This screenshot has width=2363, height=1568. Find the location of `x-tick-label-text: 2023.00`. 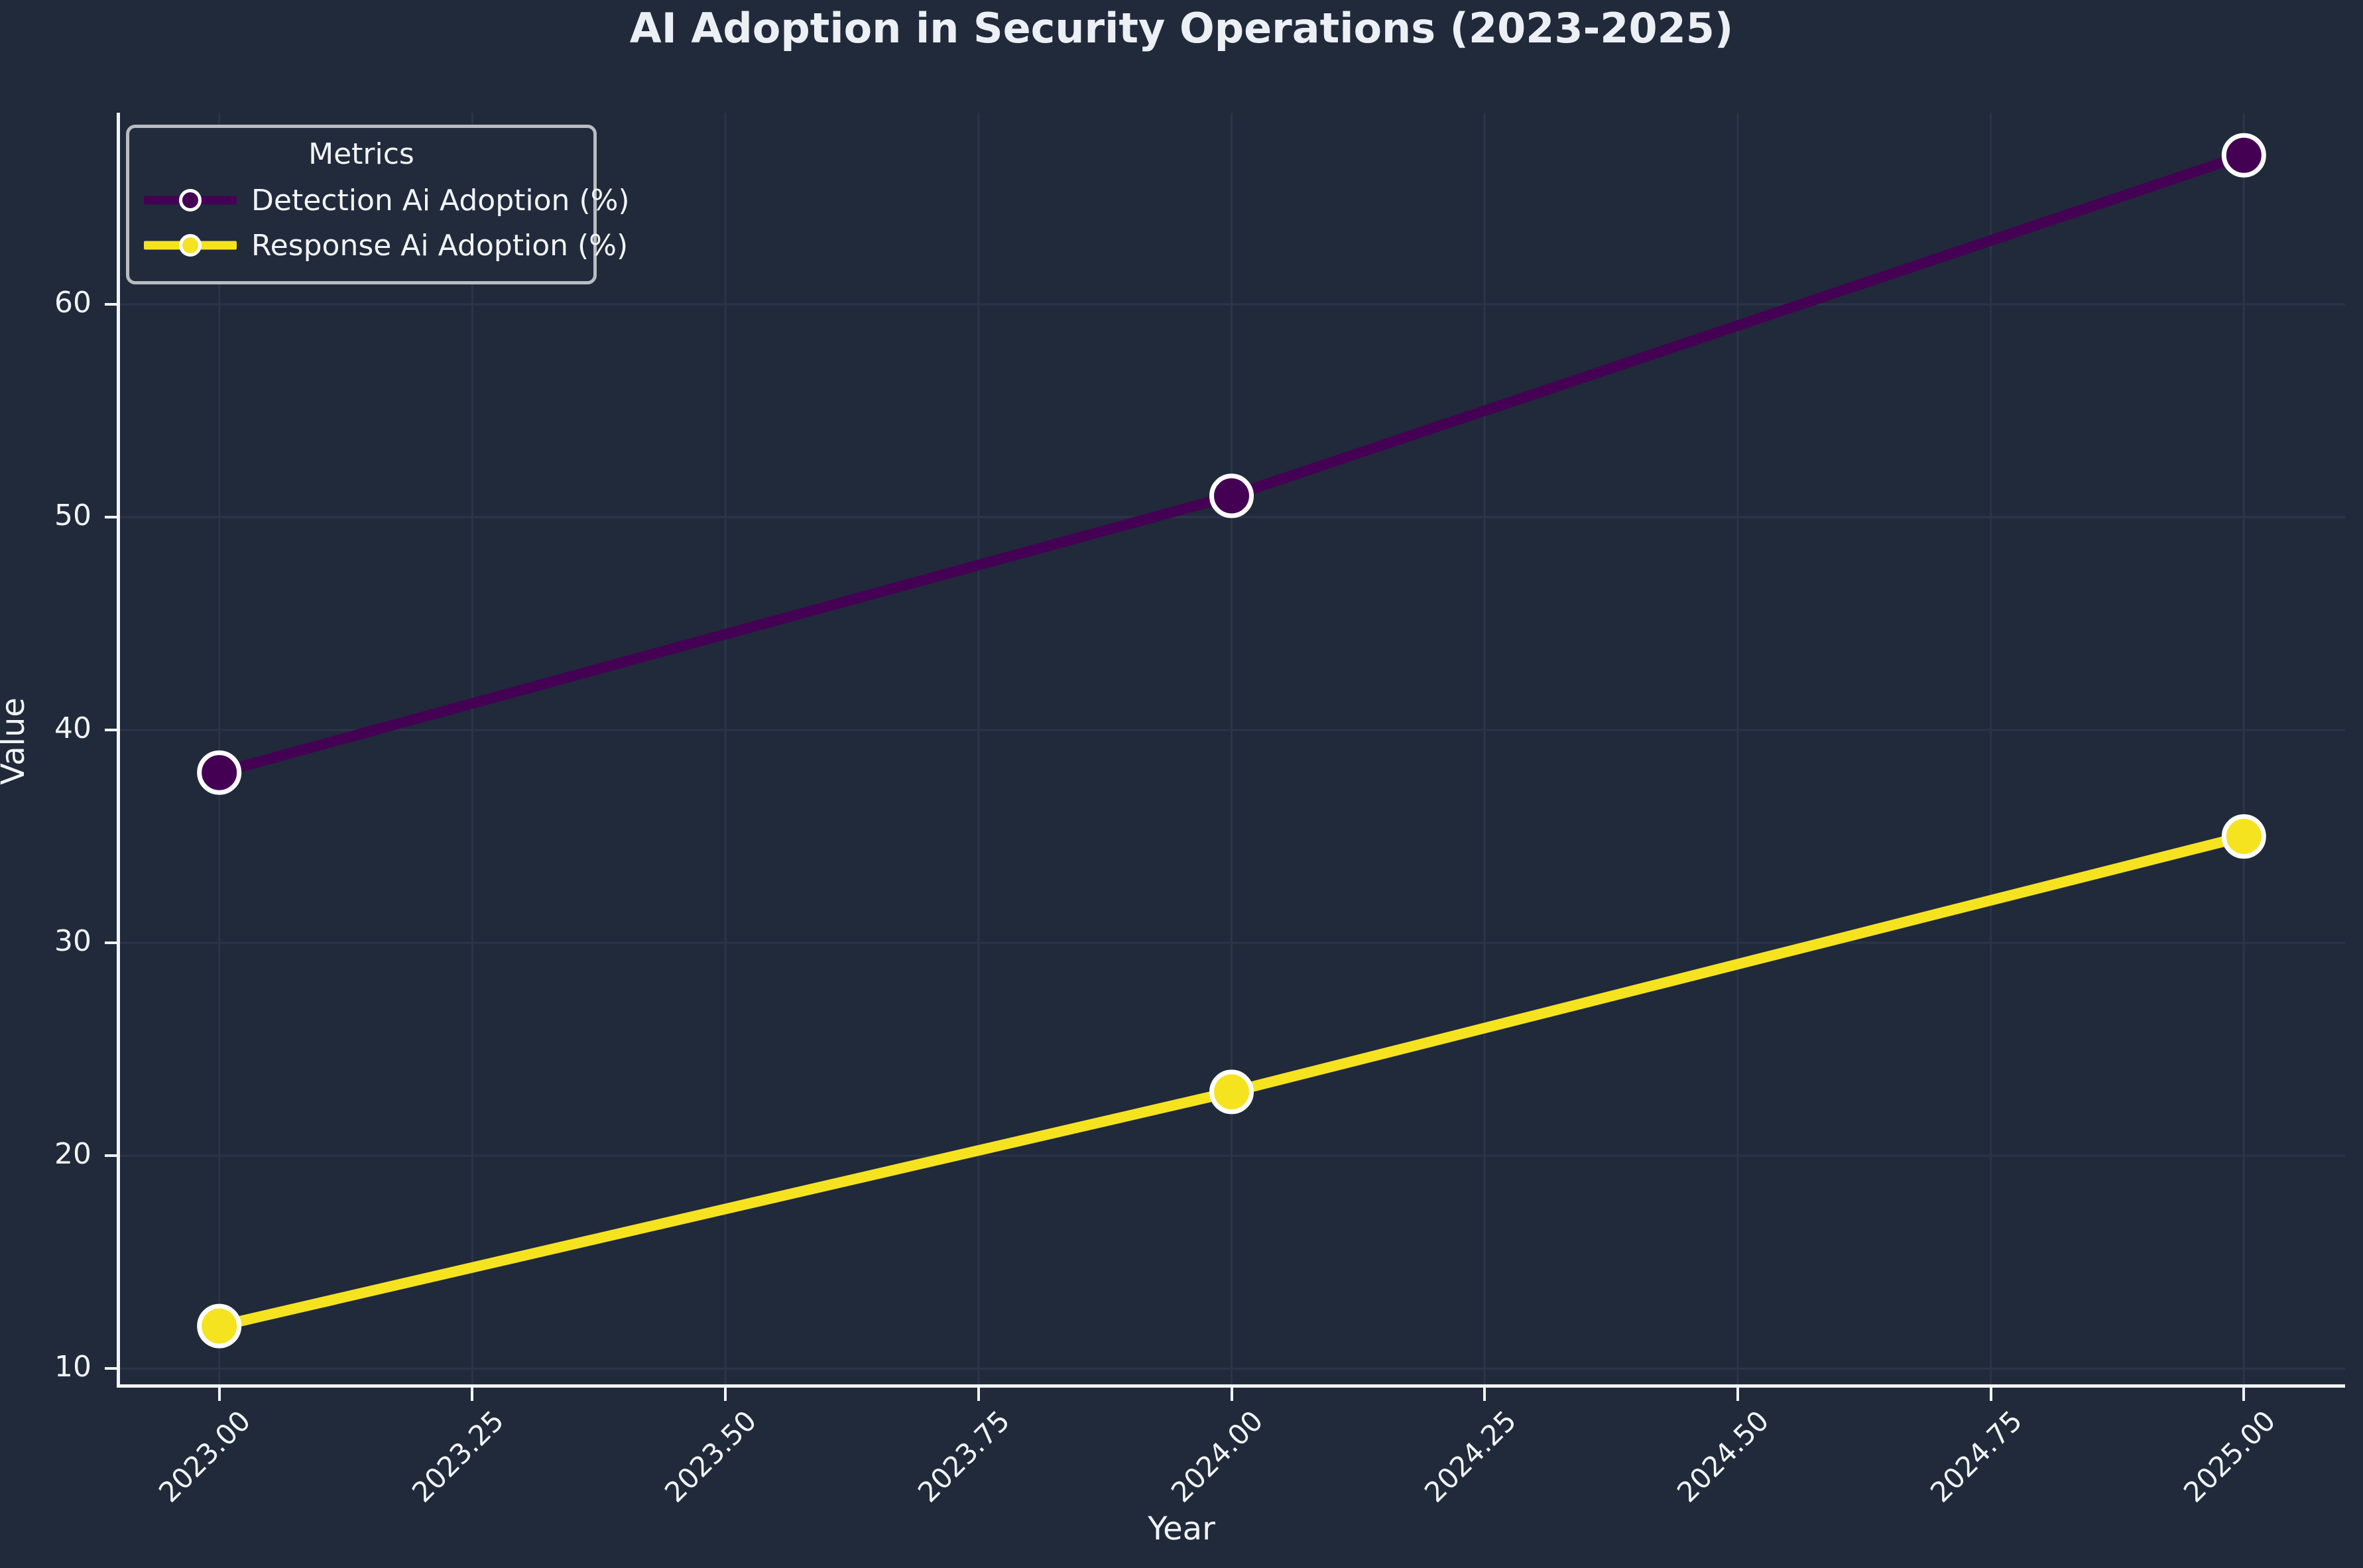

x-tick-label-text: 2023.00 is located at coordinates (204, 1456).